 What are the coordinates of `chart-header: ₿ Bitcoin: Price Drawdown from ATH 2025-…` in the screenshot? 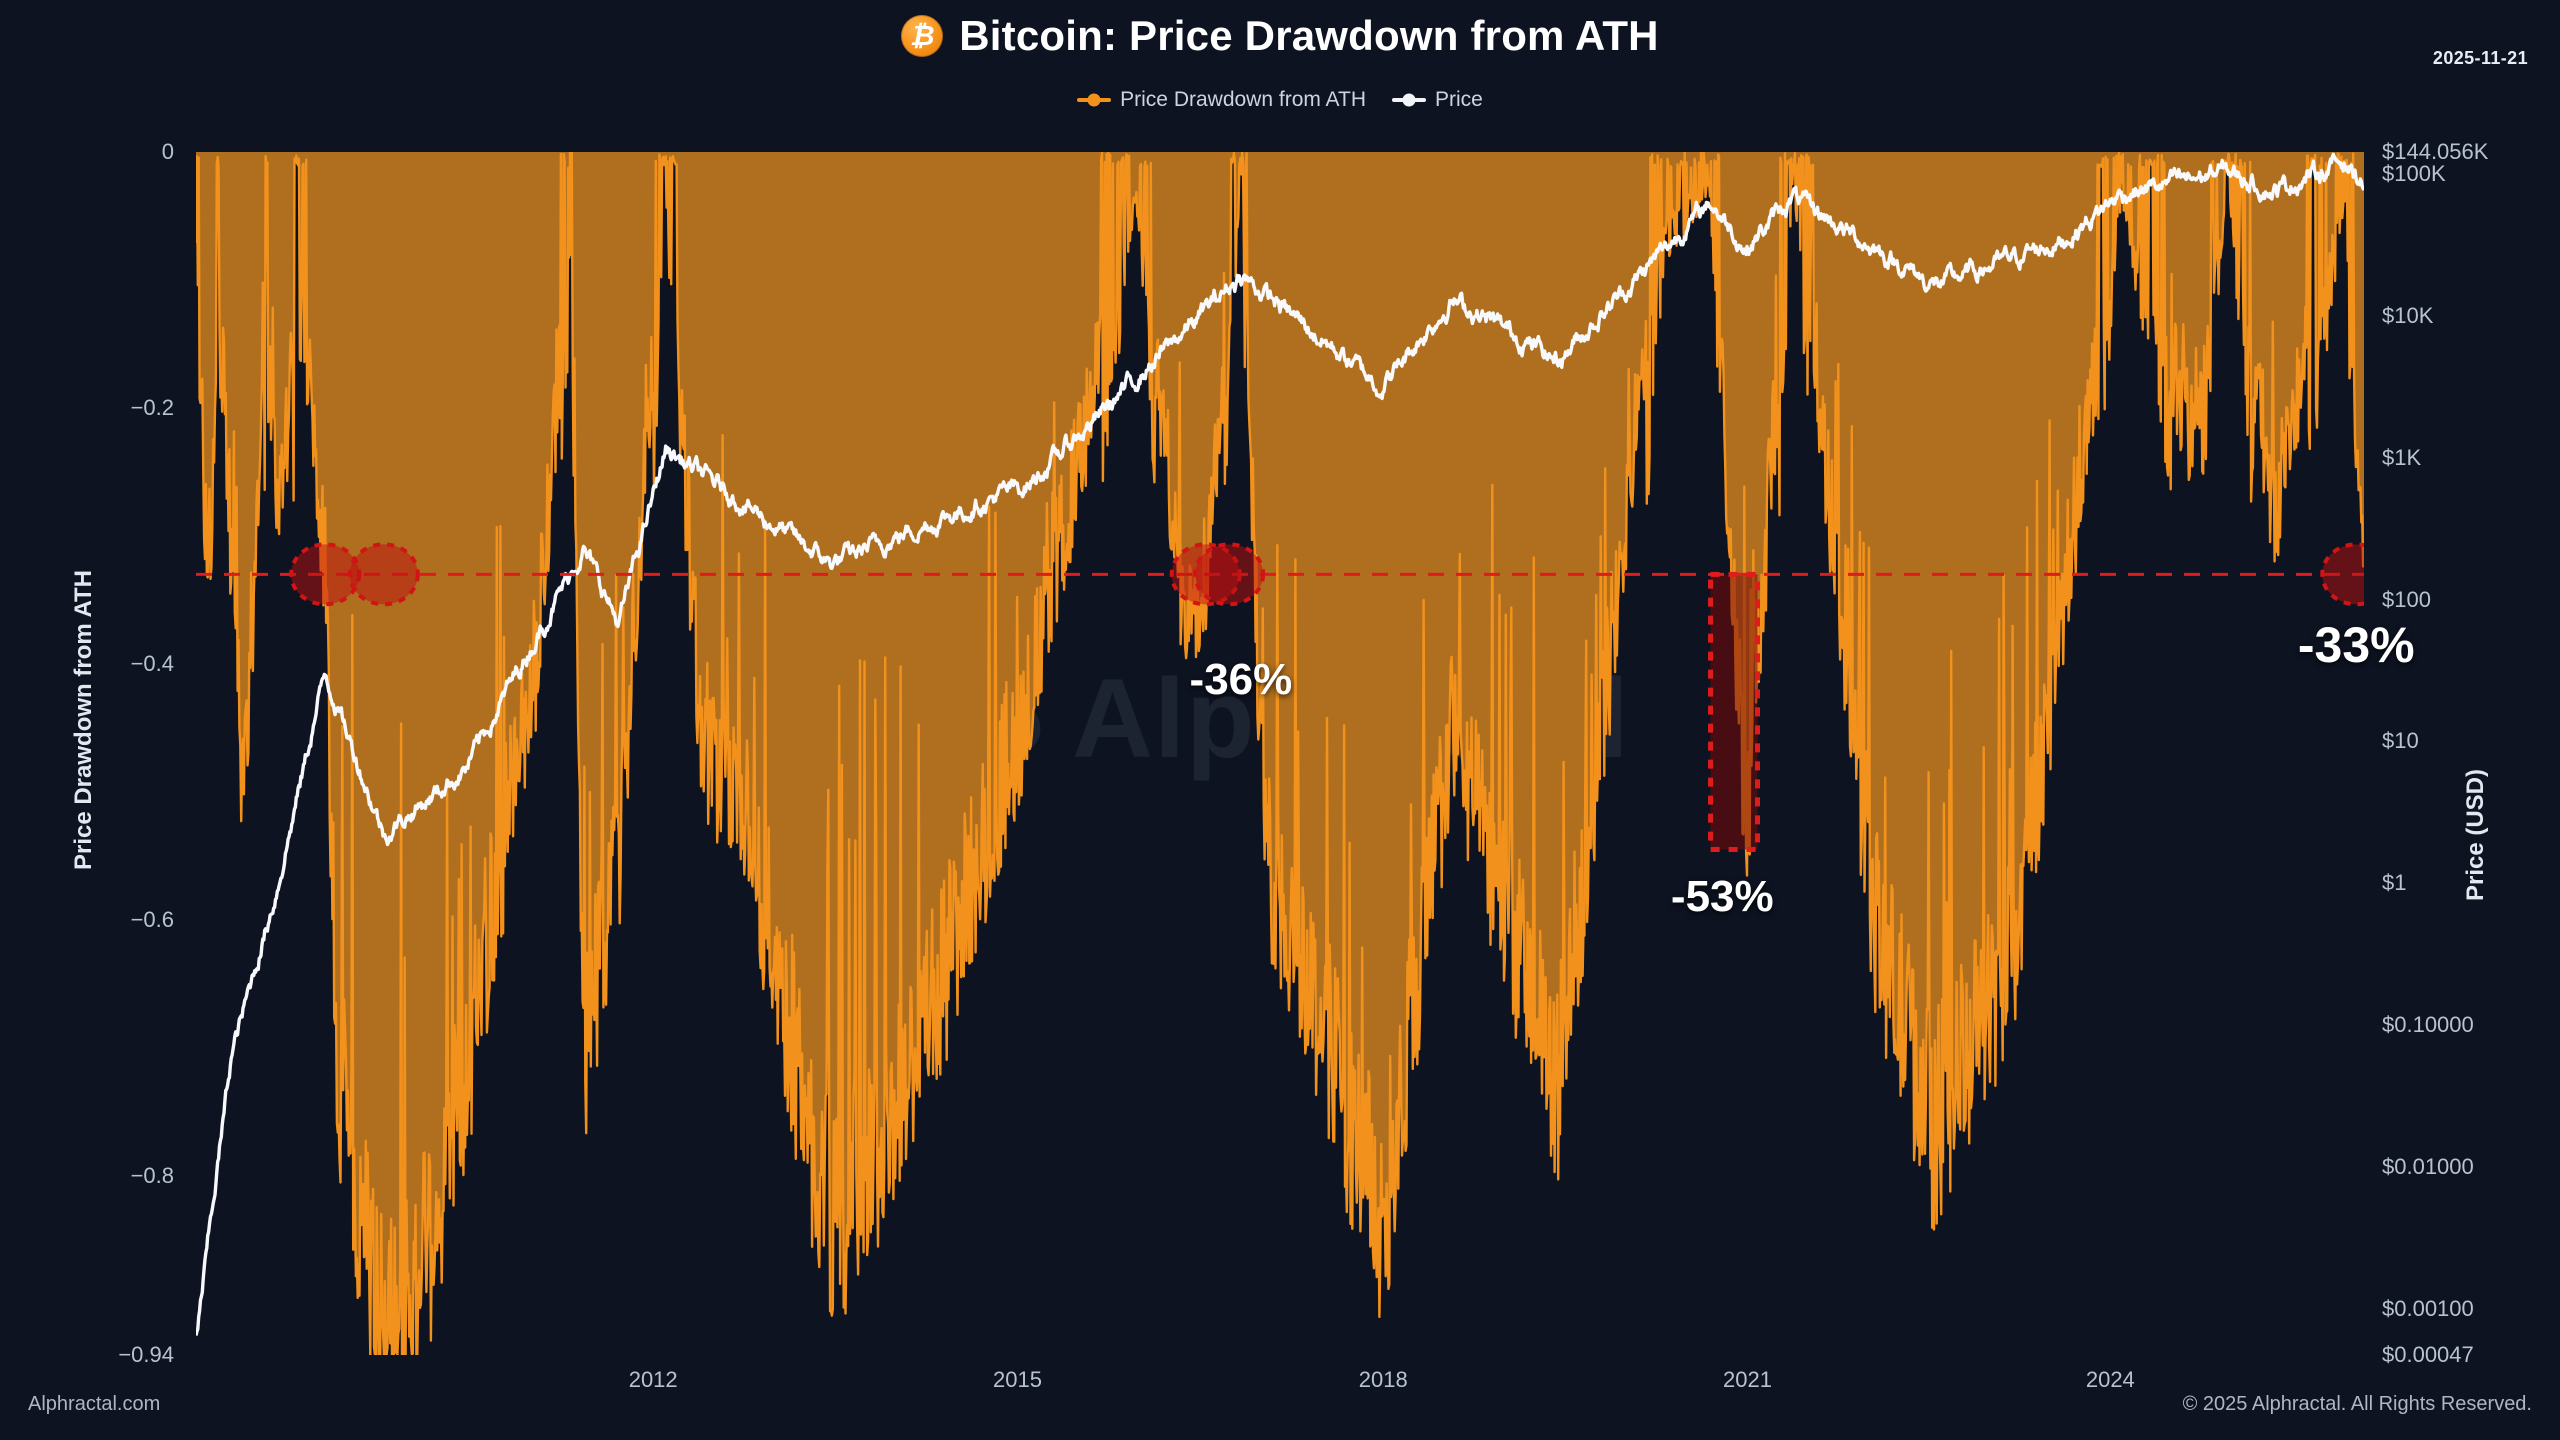 It's located at (1280, 40).